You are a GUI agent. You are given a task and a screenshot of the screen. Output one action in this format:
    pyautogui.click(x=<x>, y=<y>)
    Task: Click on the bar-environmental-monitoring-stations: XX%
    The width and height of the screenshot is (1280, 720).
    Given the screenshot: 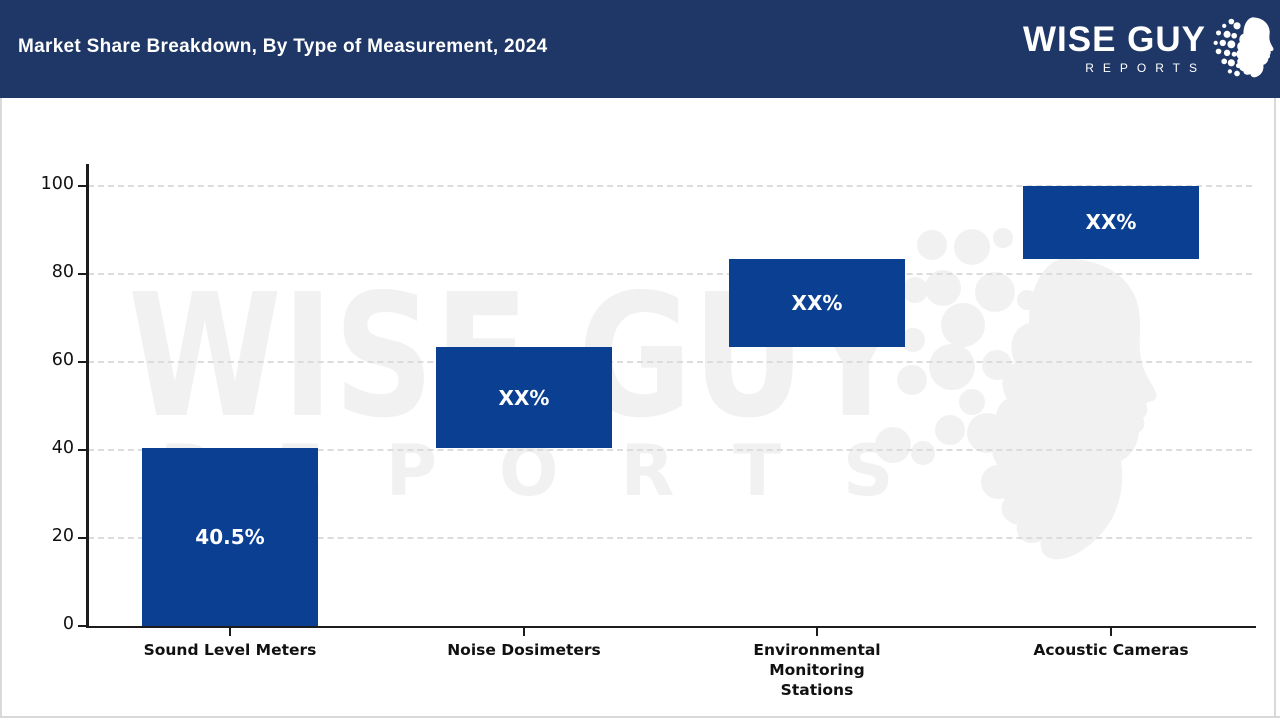 What is the action you would take?
    pyautogui.click(x=817, y=303)
    